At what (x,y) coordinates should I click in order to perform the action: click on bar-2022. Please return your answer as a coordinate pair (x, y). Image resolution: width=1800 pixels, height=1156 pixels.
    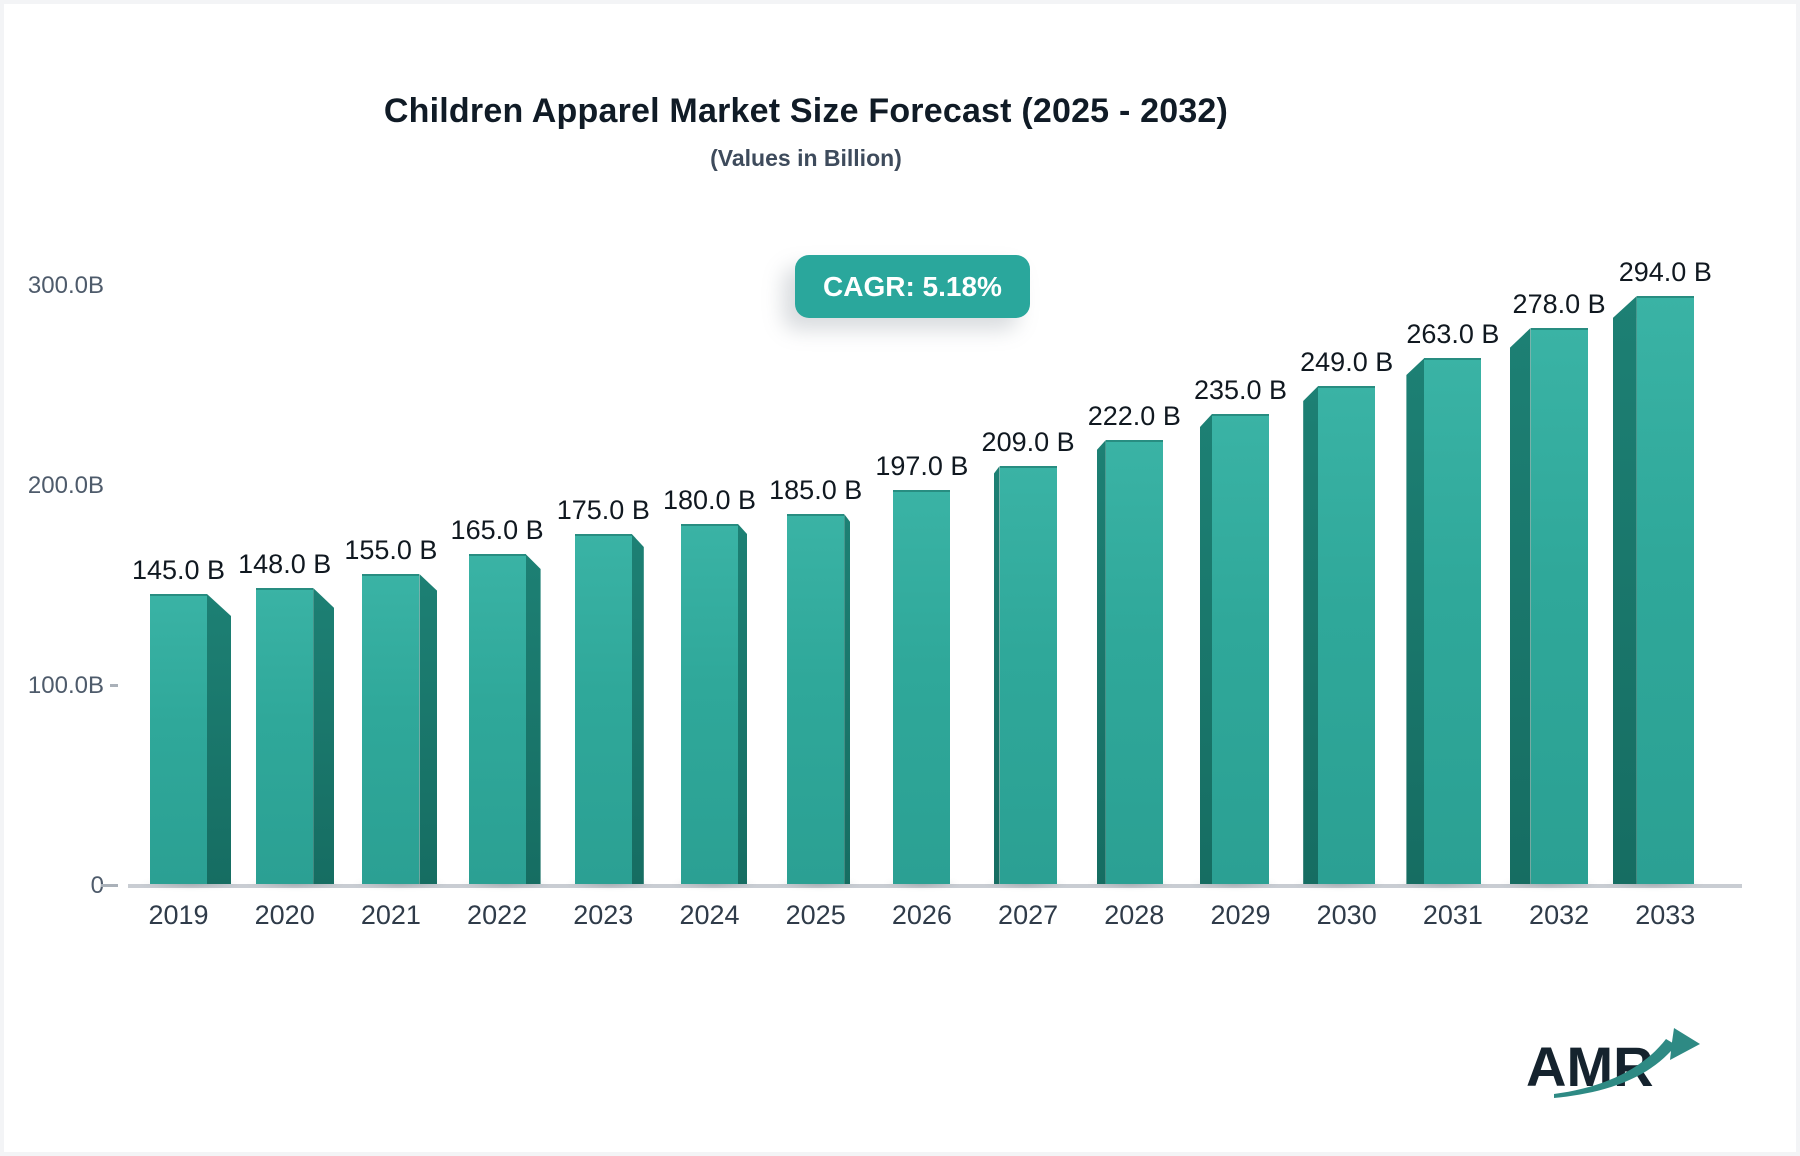
    Looking at the image, I should click on (504, 721).